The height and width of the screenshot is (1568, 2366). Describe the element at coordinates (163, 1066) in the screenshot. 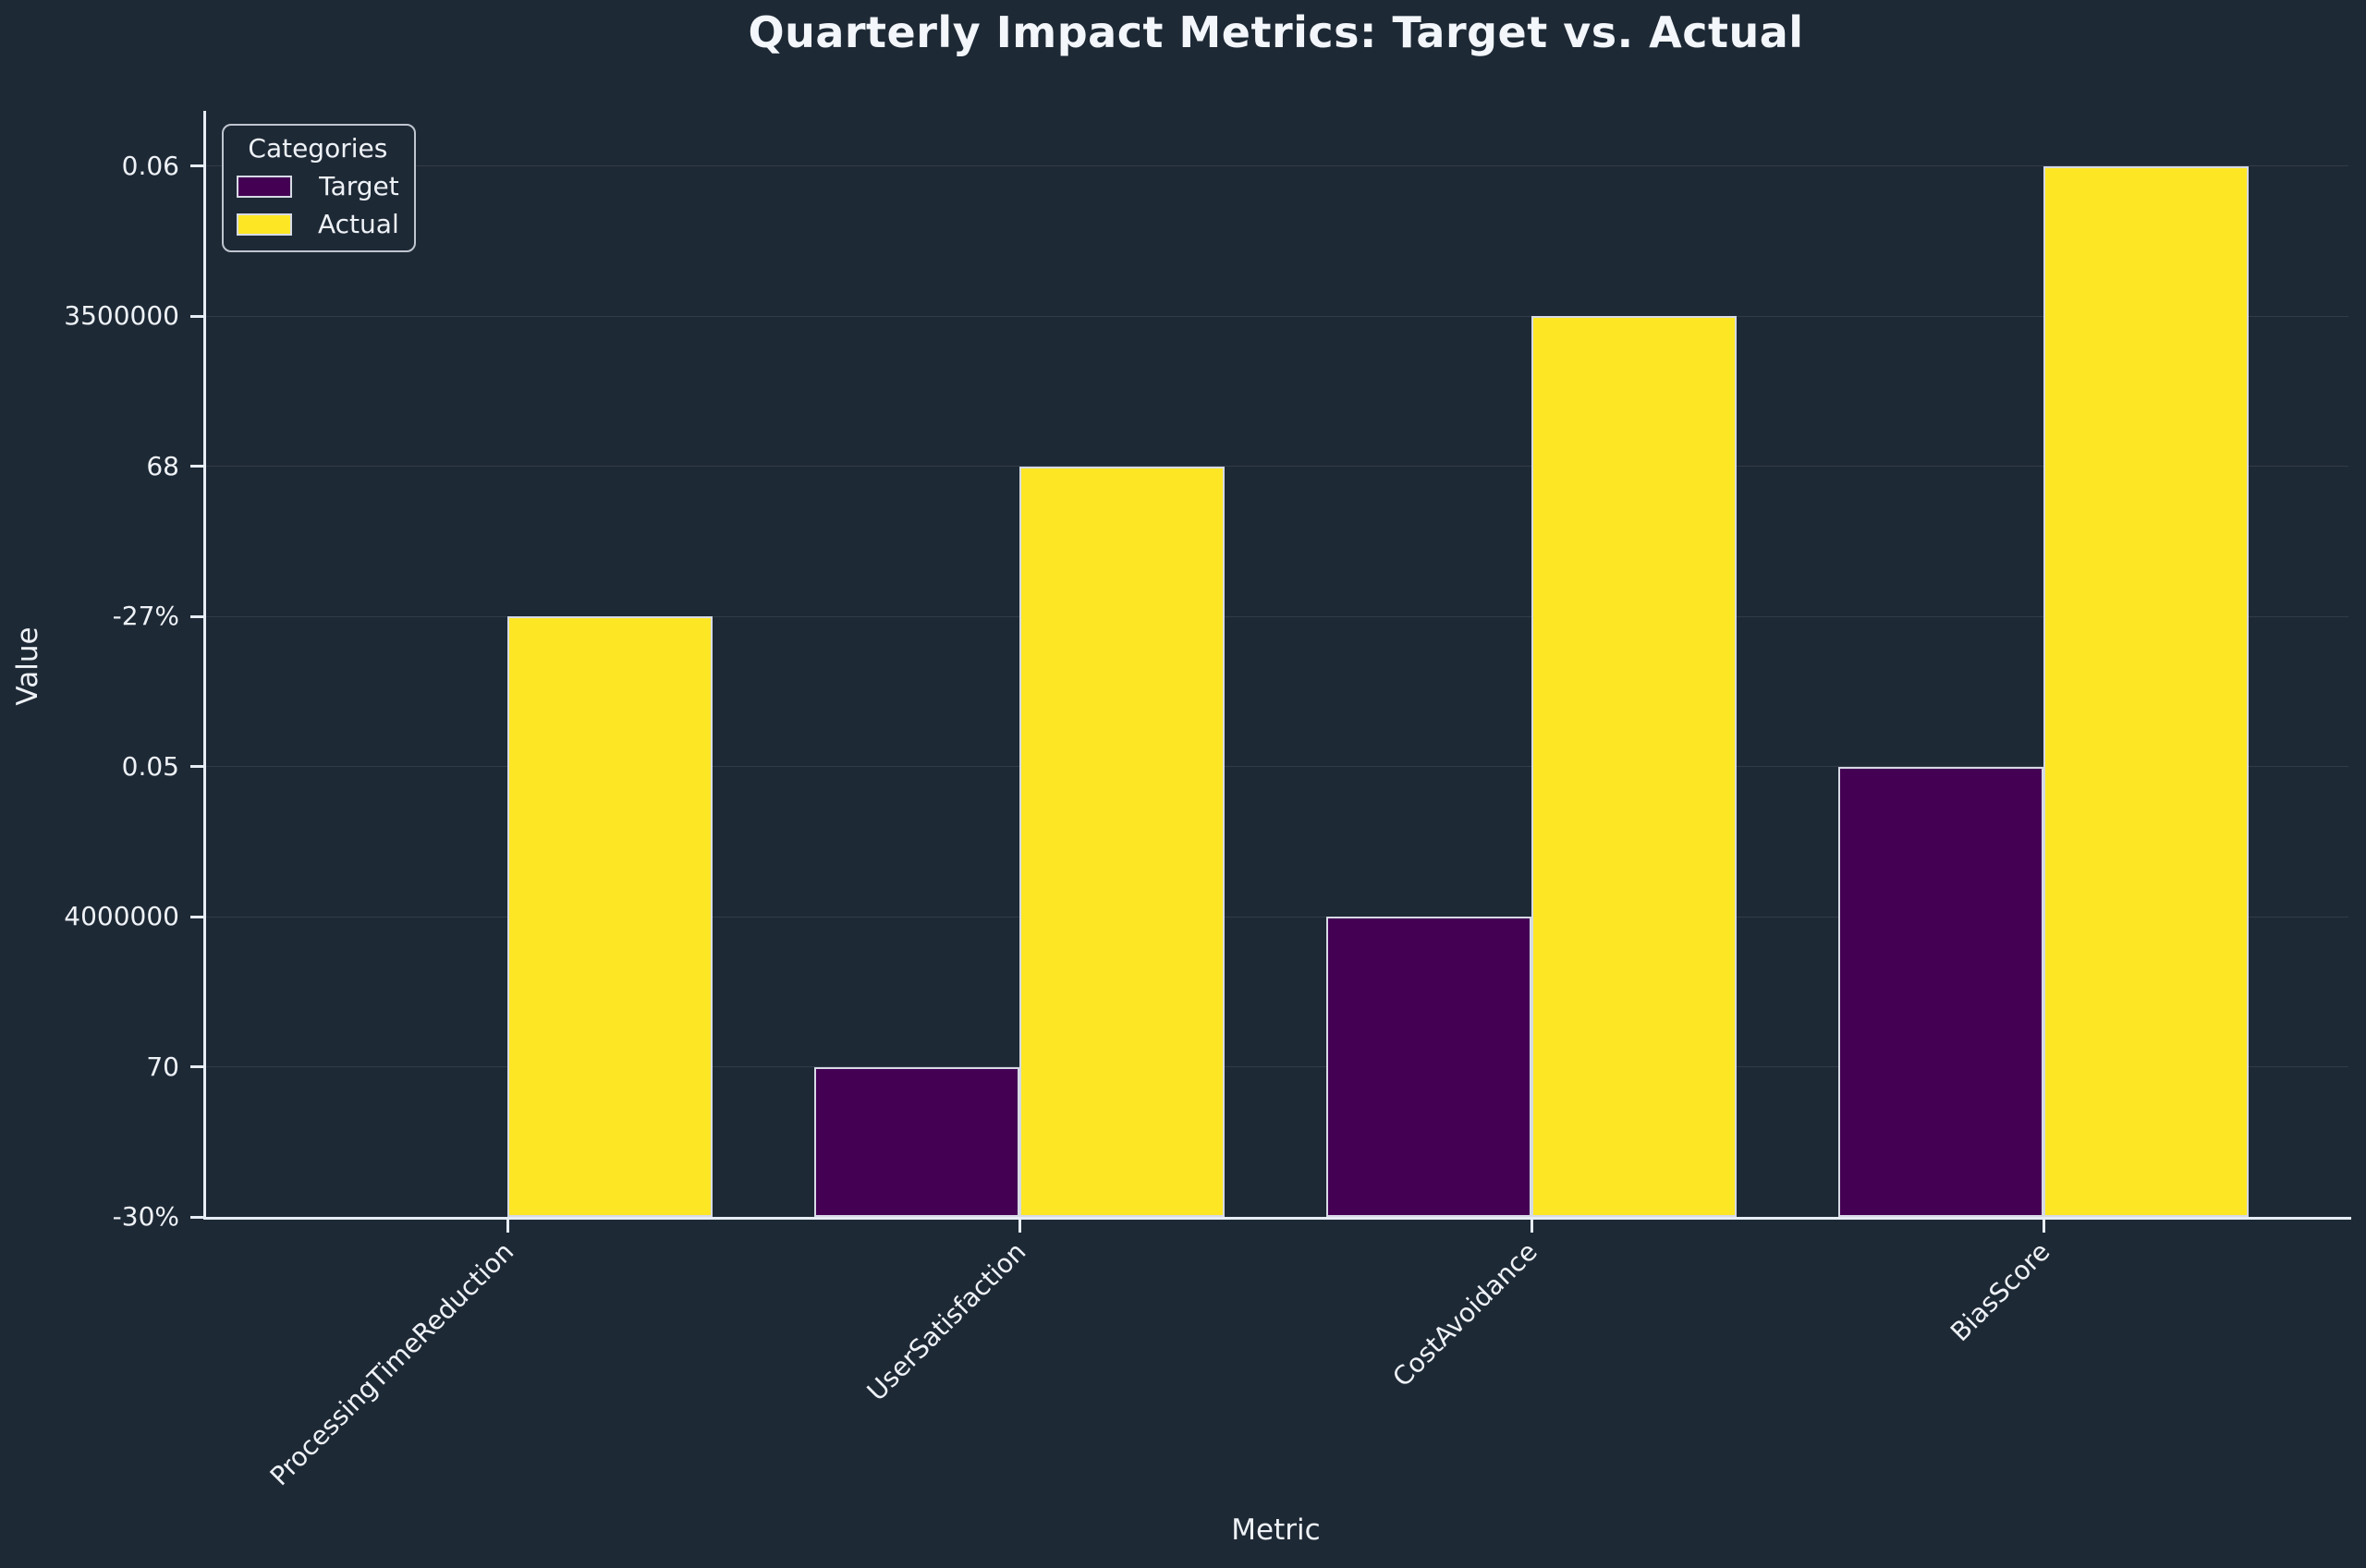

I see `y-tick-label: 70` at that location.